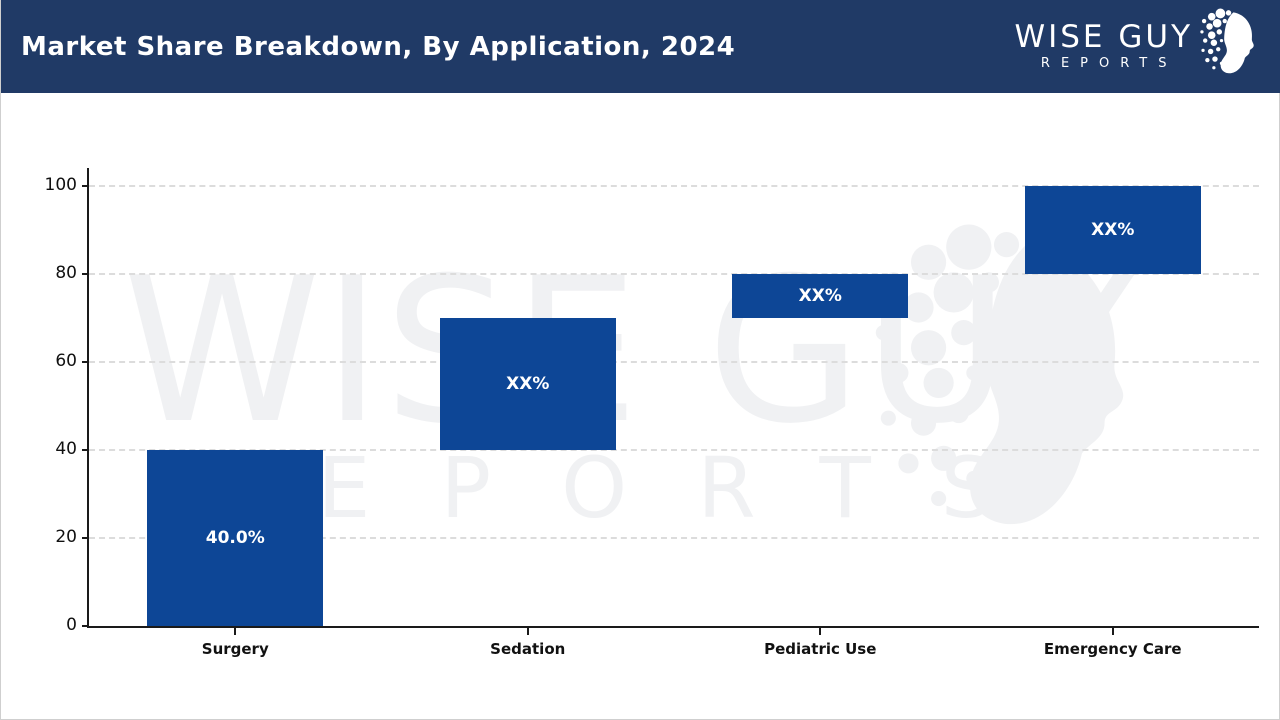 The height and width of the screenshot is (720, 1280). I want to click on bar-sedation: XX%, so click(527, 384).